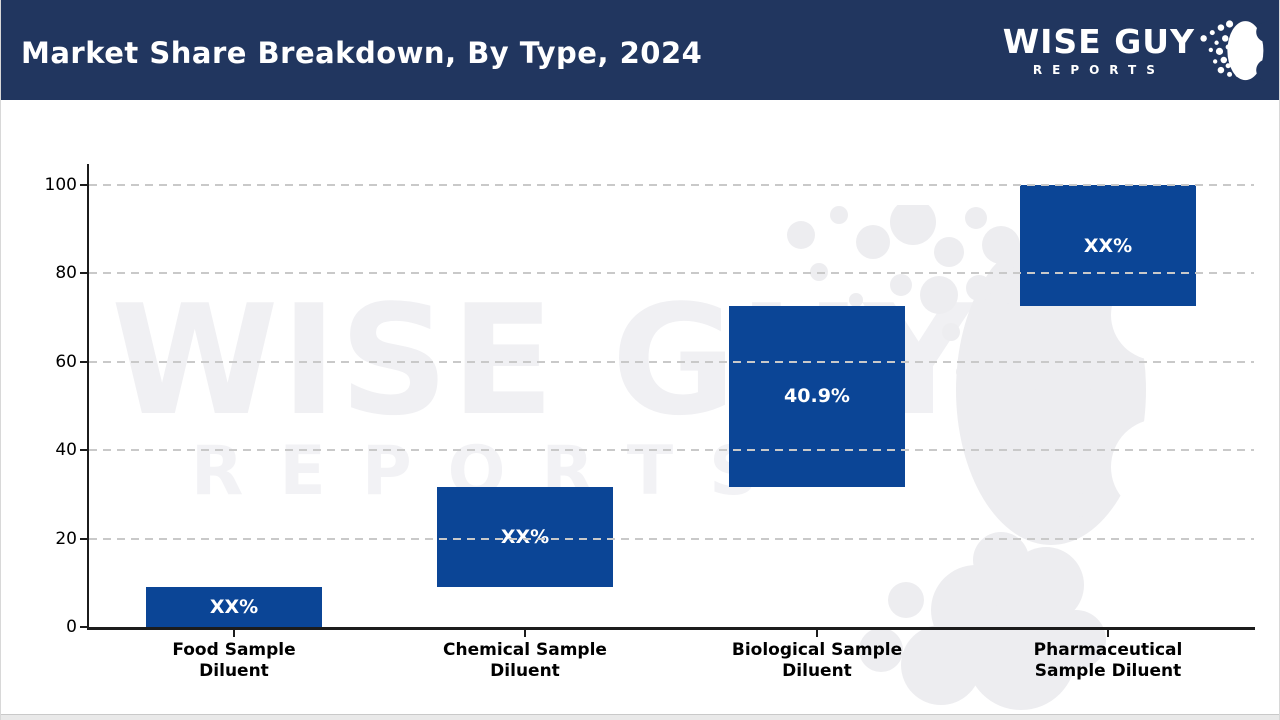 The image size is (1280, 720). What do you see at coordinates (1233, 50) in the screenshot?
I see `logo-head-icon` at bounding box center [1233, 50].